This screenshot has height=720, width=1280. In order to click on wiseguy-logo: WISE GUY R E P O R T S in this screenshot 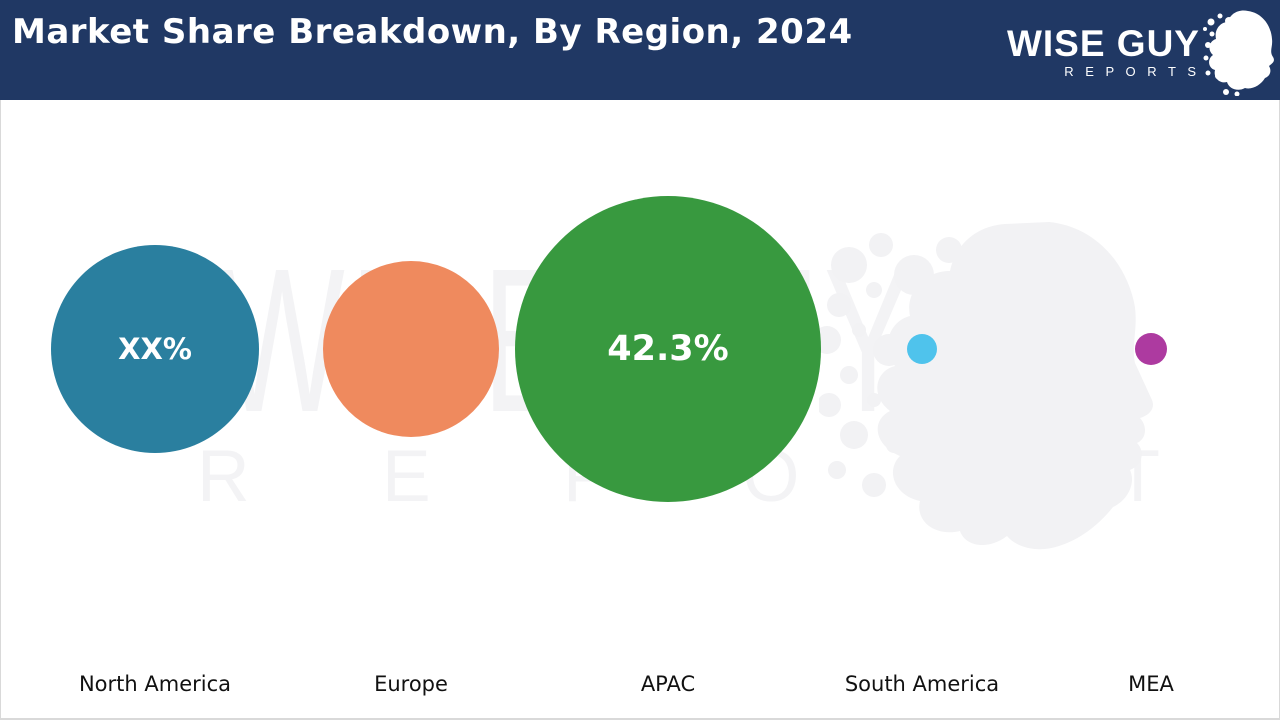, I will do `click(1140, 52)`.